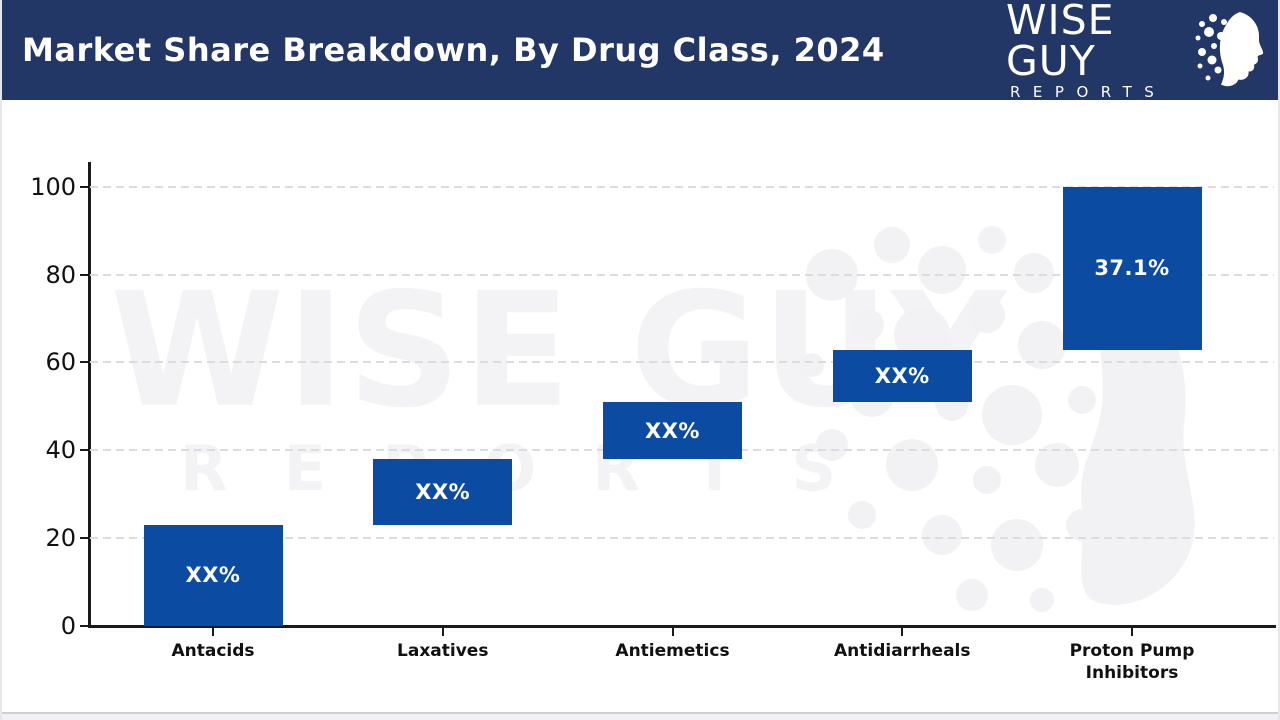 The image size is (1280, 720). Describe the element at coordinates (640, 713) in the screenshot. I see `bottom-edge-line` at that location.